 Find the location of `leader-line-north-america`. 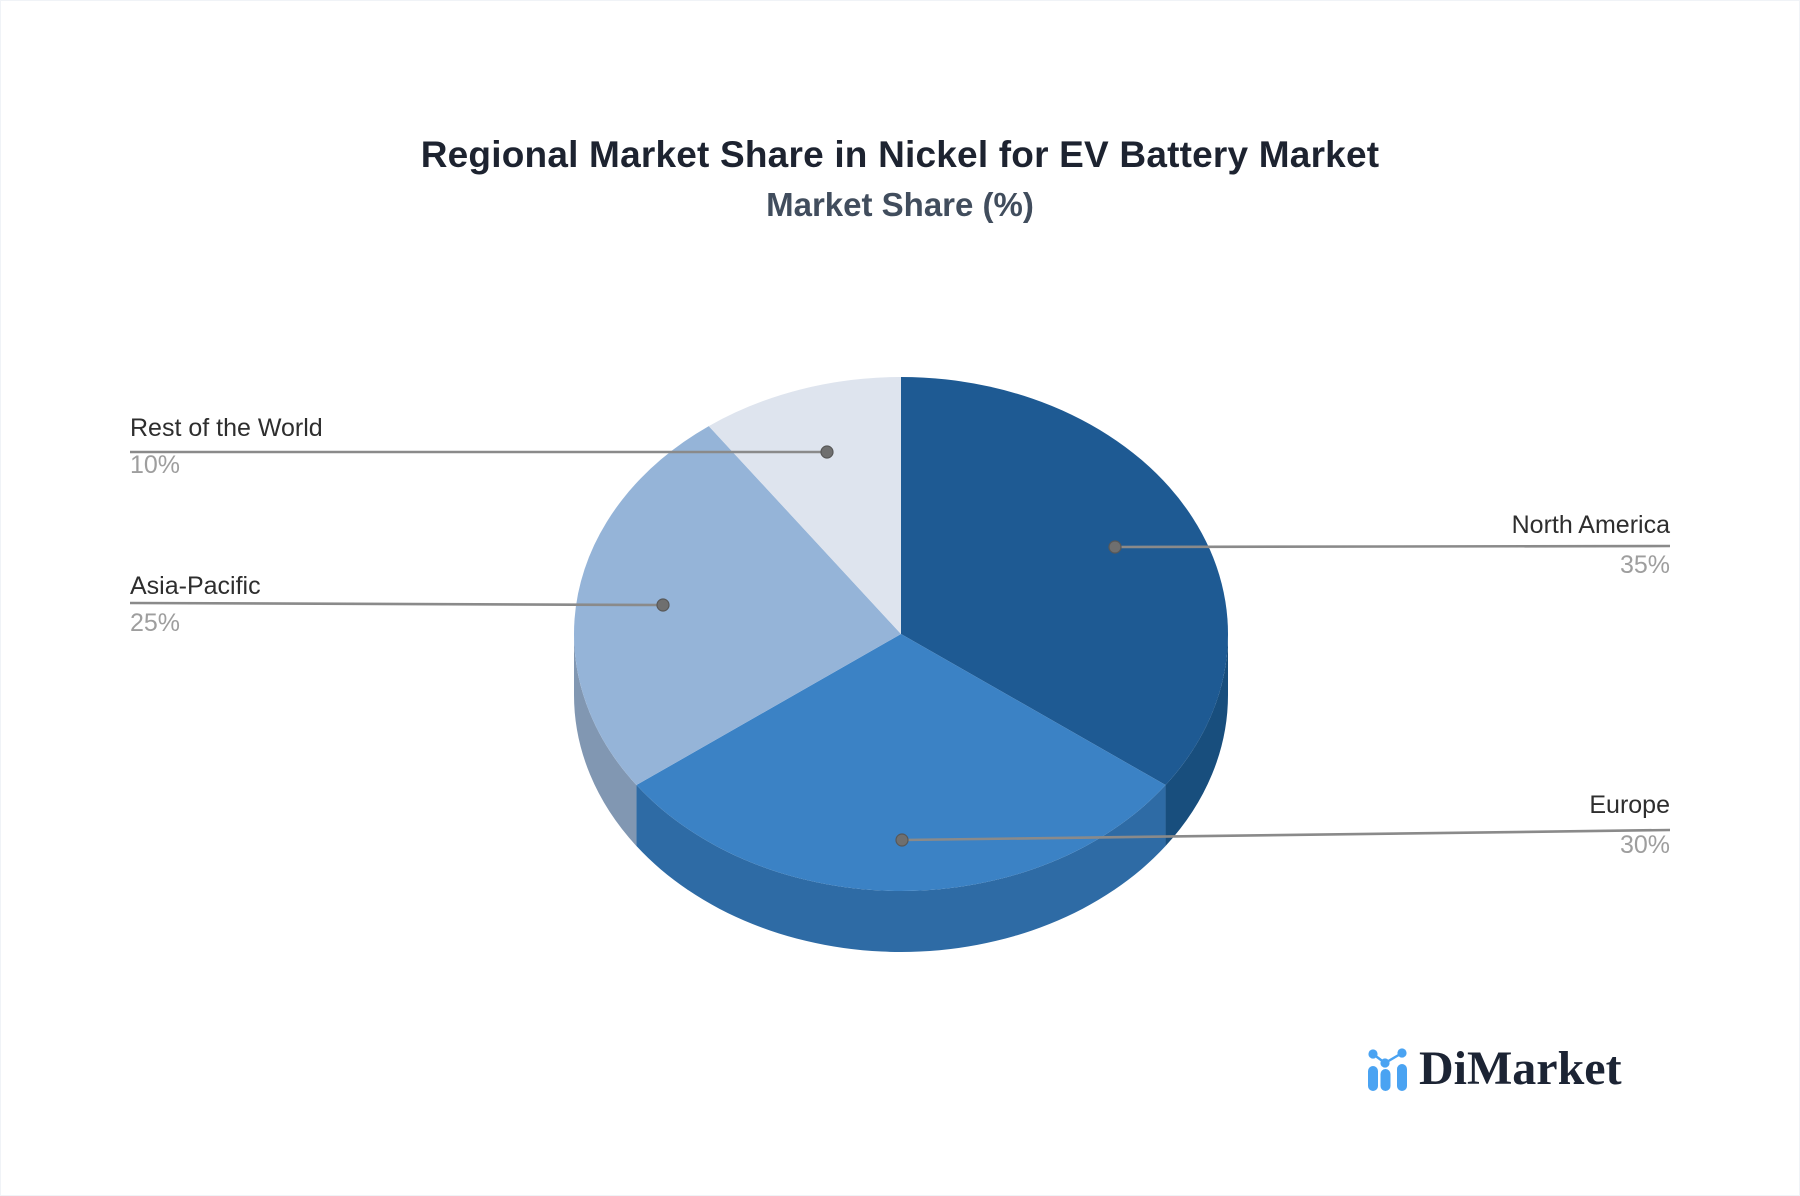

leader-line-north-america is located at coordinates (1392, 546).